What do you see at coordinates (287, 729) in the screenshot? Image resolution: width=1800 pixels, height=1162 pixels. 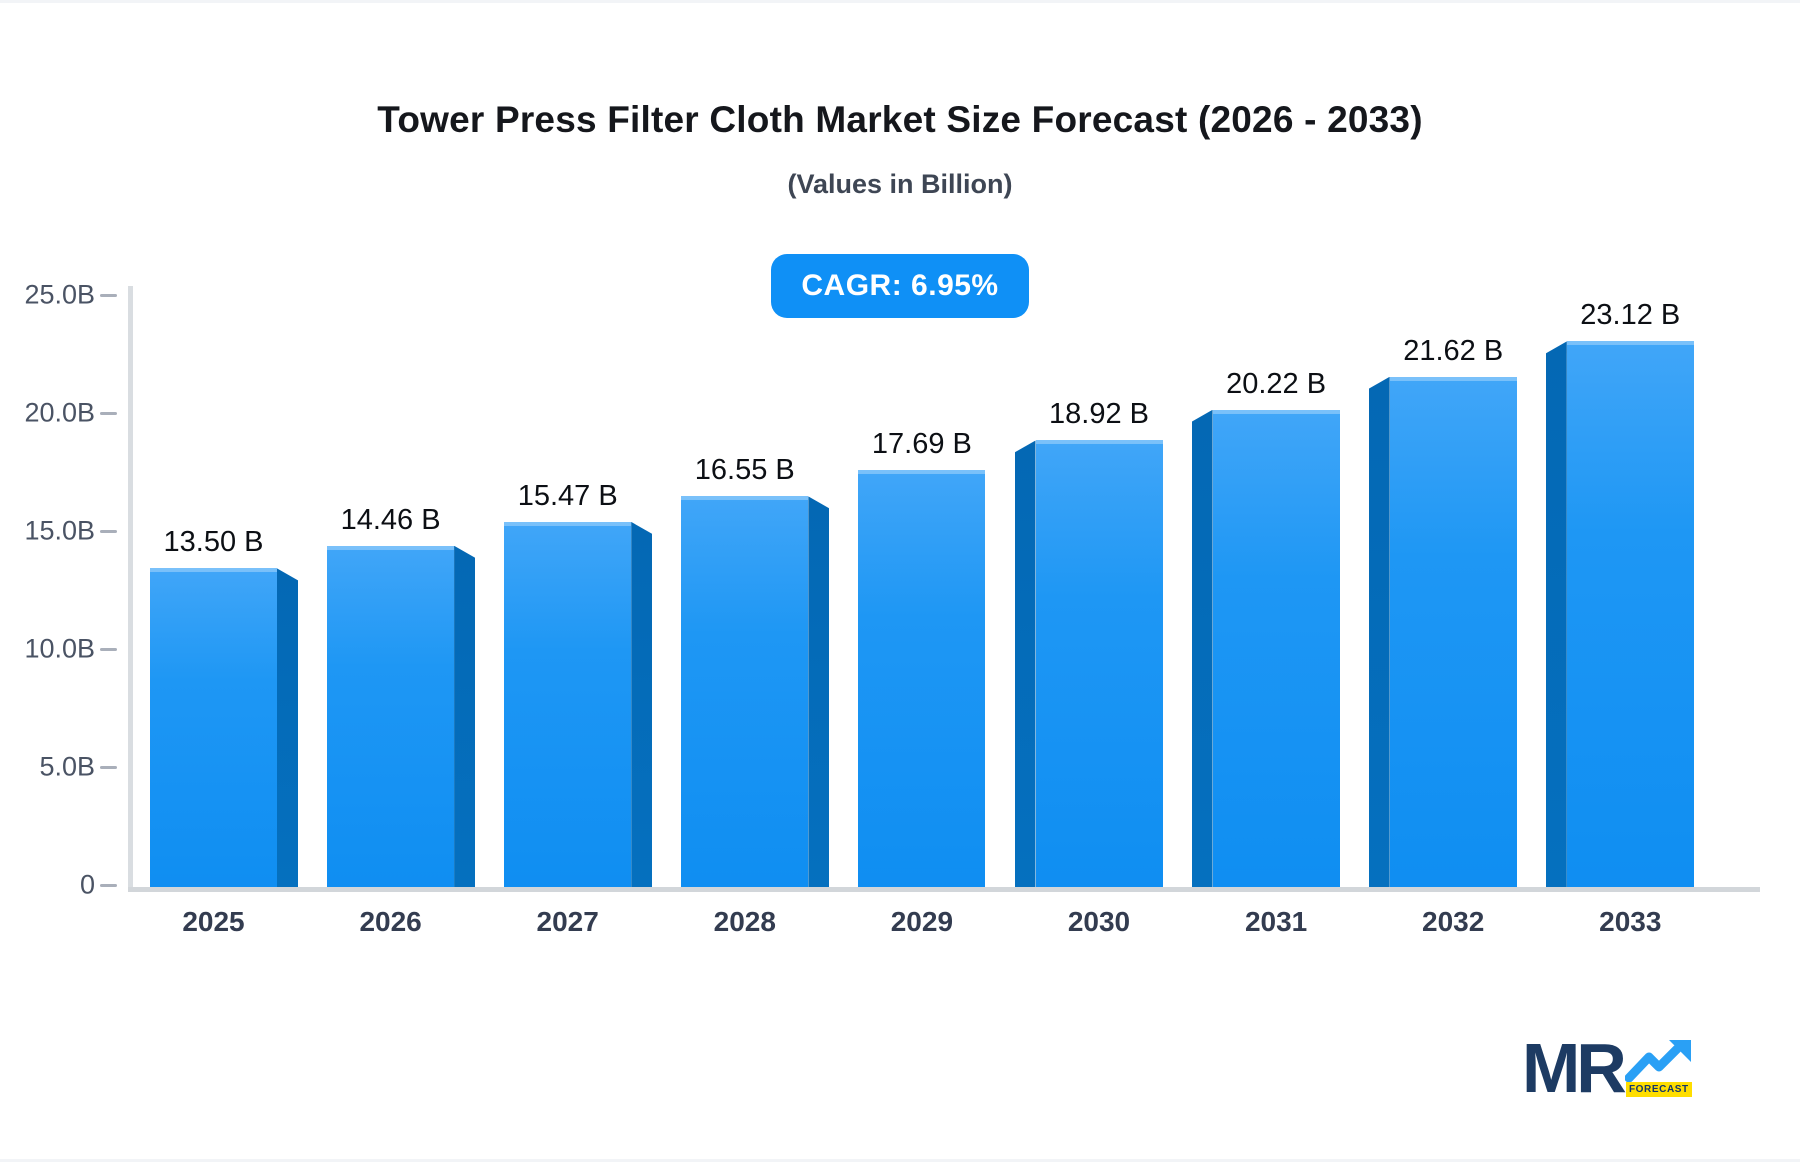 I see `bar-side-face-2025` at bounding box center [287, 729].